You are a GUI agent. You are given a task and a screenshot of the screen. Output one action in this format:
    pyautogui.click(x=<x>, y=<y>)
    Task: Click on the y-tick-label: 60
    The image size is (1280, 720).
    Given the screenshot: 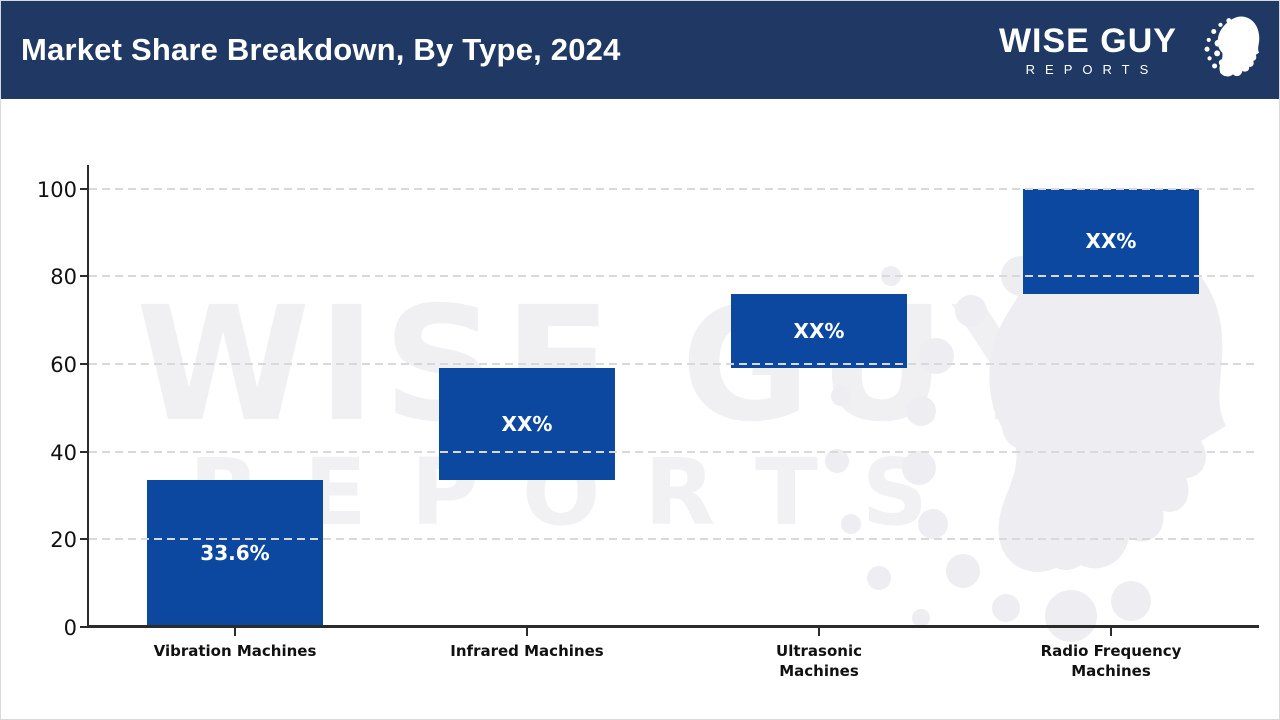 What is the action you would take?
    pyautogui.click(x=63, y=364)
    